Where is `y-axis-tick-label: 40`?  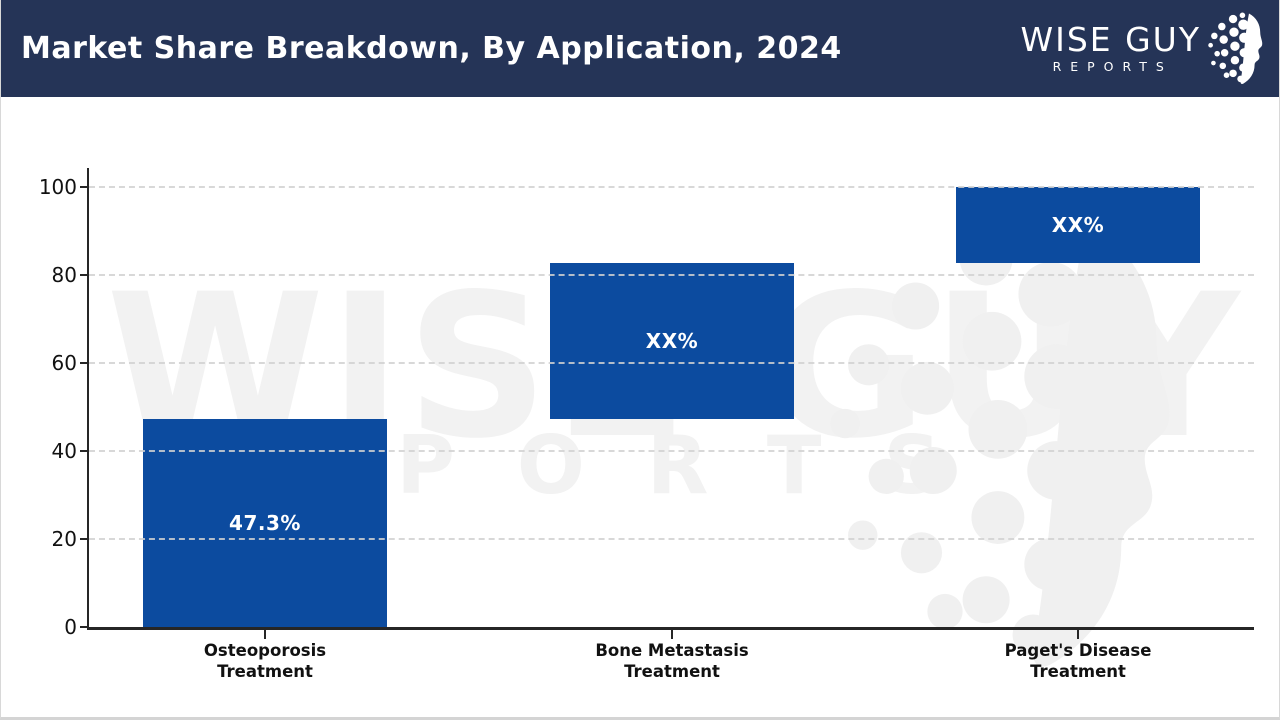
y-axis-tick-label: 40 is located at coordinates (64, 451).